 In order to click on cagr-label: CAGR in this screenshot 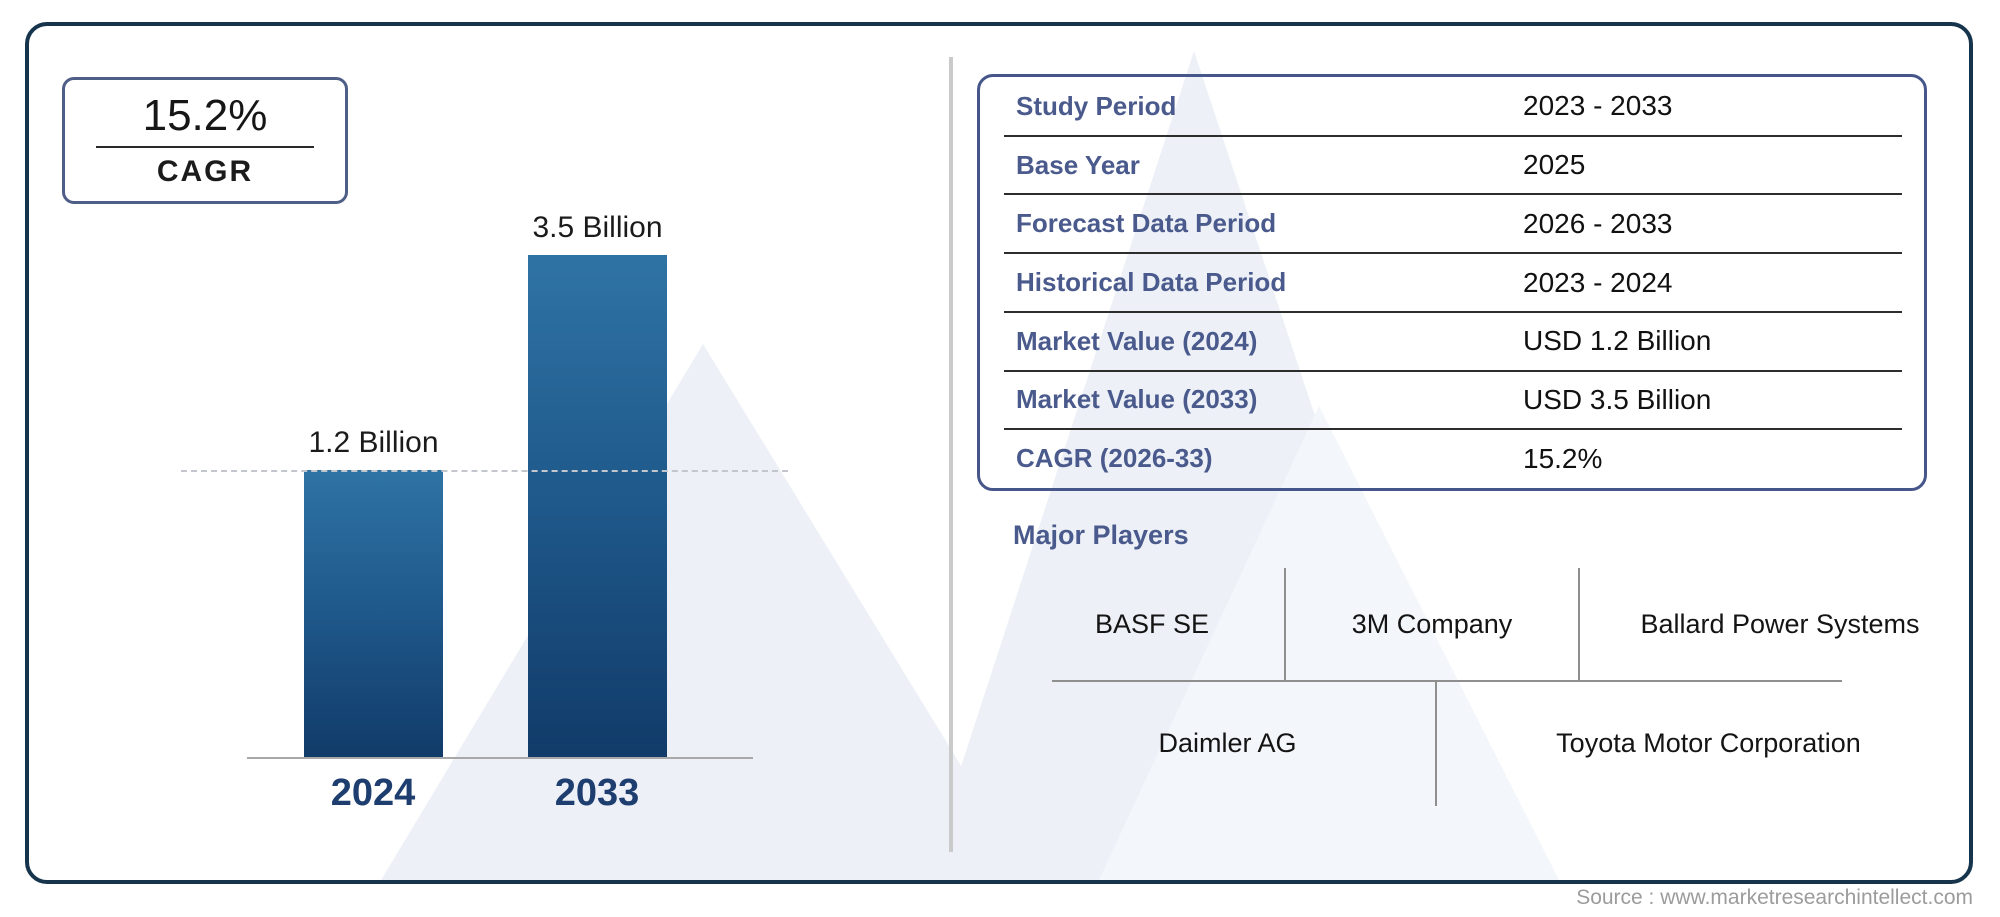, I will do `click(205, 172)`.